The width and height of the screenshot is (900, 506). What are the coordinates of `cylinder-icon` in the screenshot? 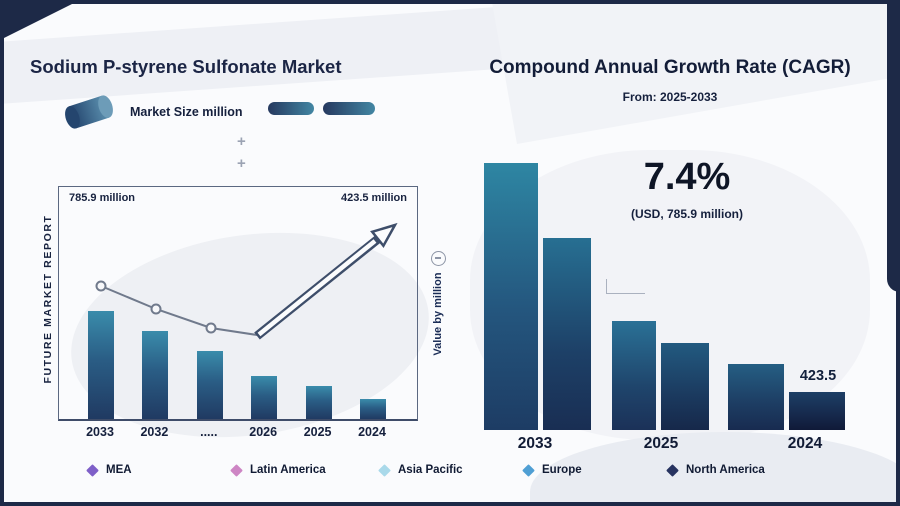 It's located at (89, 112).